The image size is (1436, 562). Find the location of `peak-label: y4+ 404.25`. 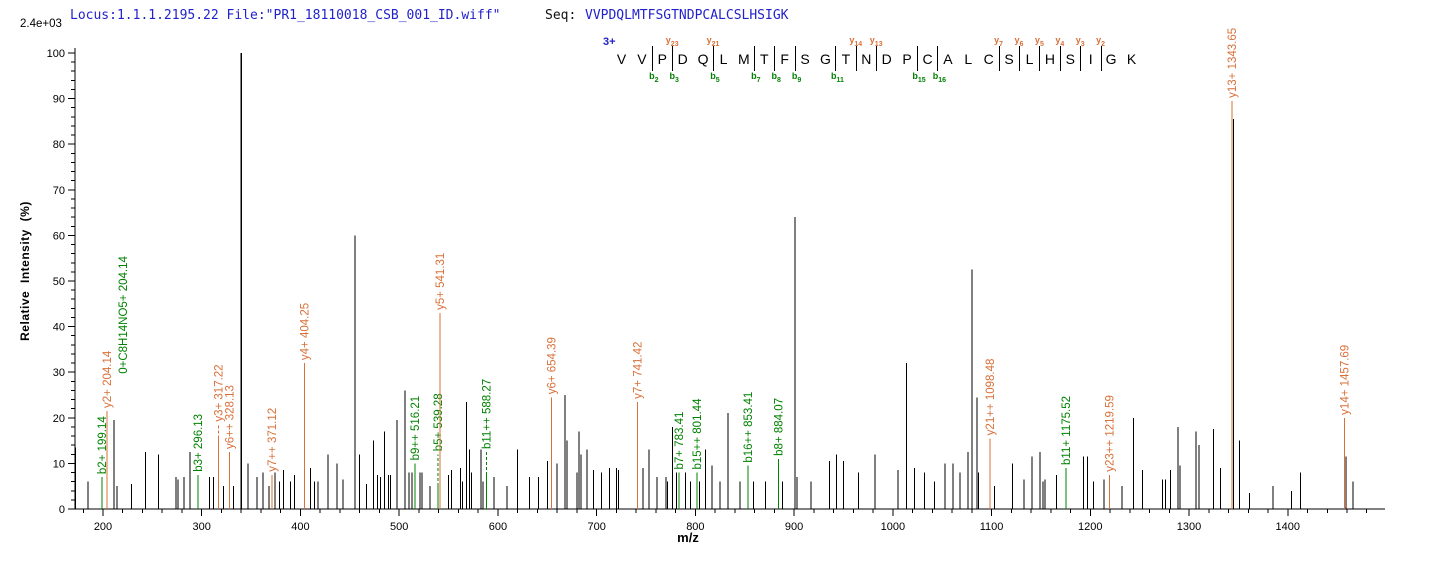

peak-label: y4+ 404.25 is located at coordinates (306, 331).